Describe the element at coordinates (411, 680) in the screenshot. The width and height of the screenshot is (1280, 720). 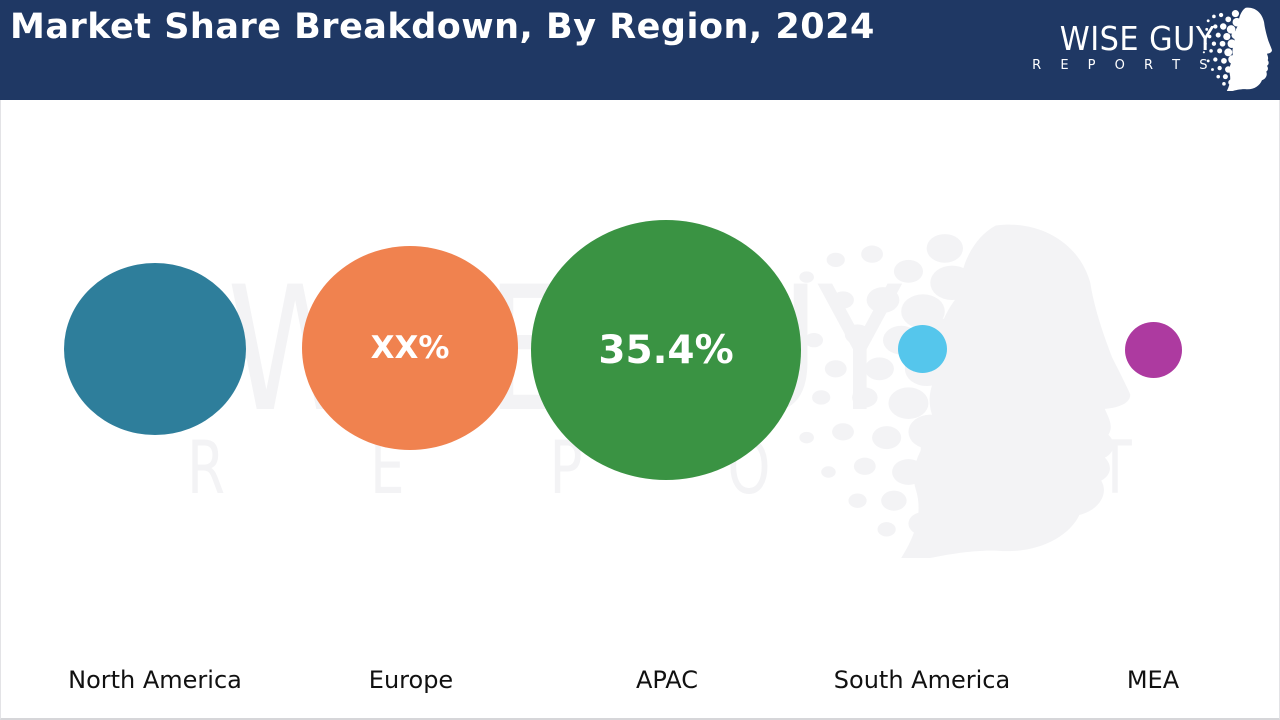
I see `category-label-europe: Europe` at that location.